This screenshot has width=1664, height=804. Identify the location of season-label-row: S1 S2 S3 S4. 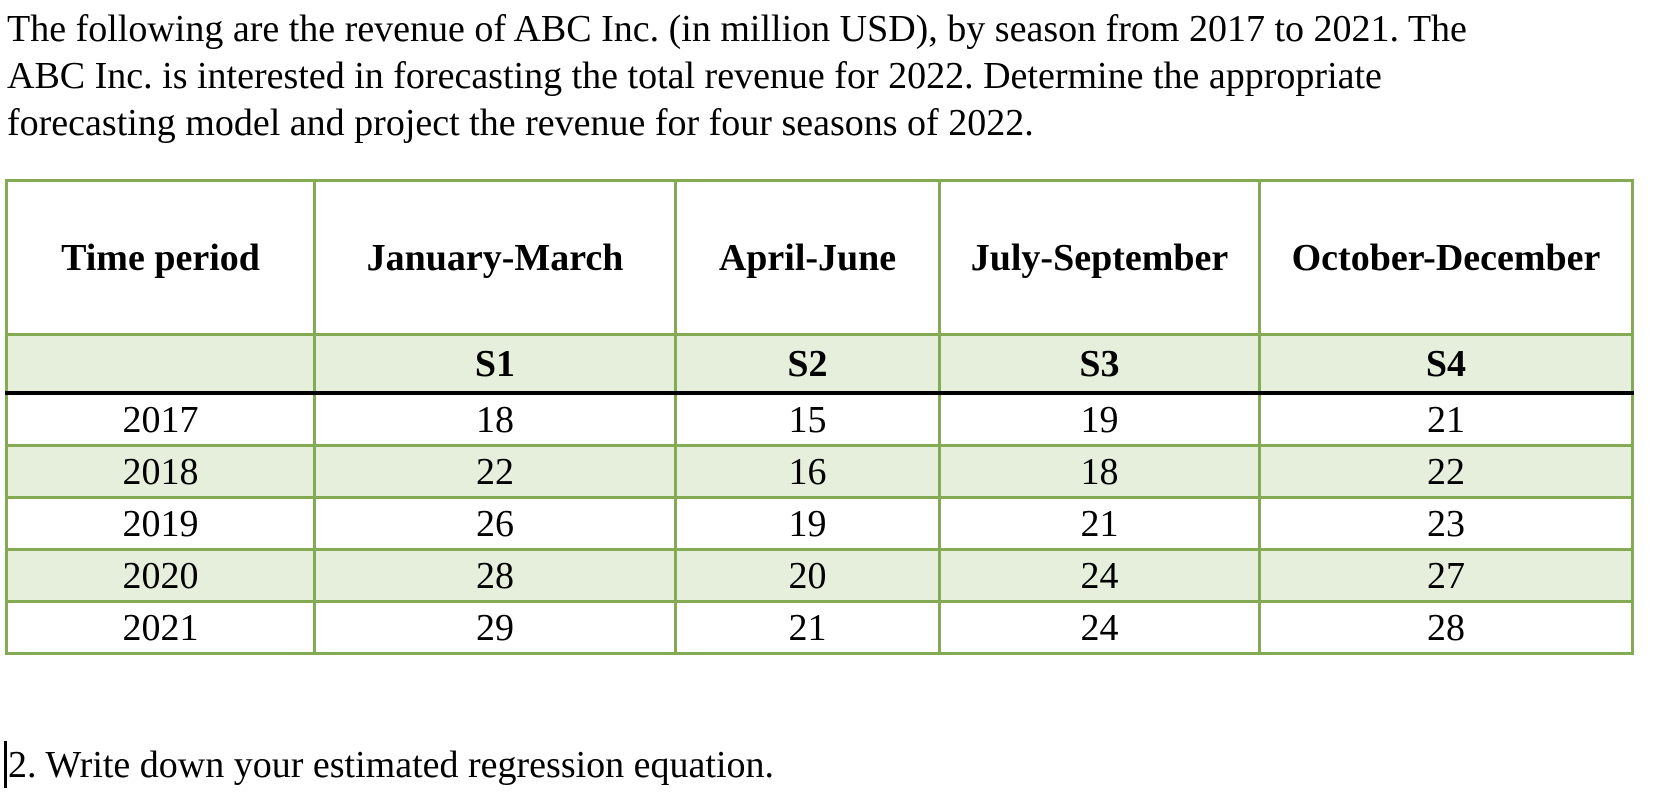
(819, 364).